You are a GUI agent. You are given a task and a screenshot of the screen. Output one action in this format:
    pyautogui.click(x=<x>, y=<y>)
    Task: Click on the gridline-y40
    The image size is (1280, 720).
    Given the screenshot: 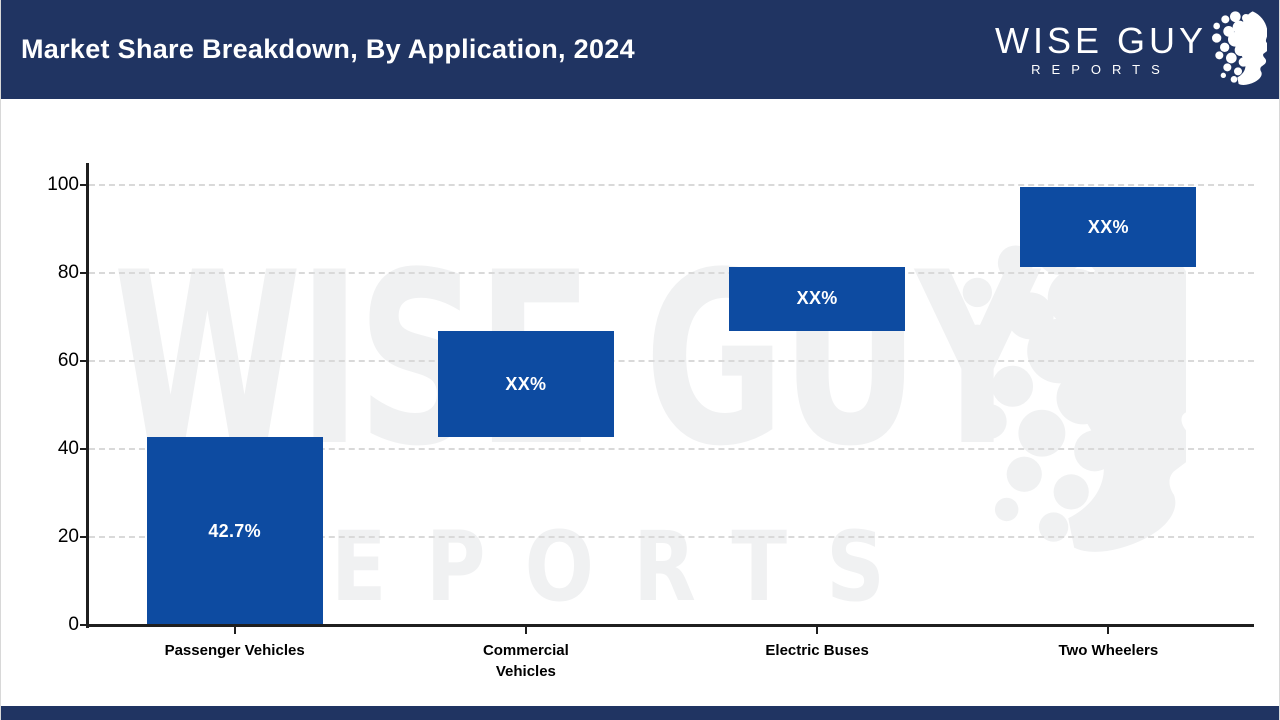 What is the action you would take?
    pyautogui.click(x=671, y=449)
    